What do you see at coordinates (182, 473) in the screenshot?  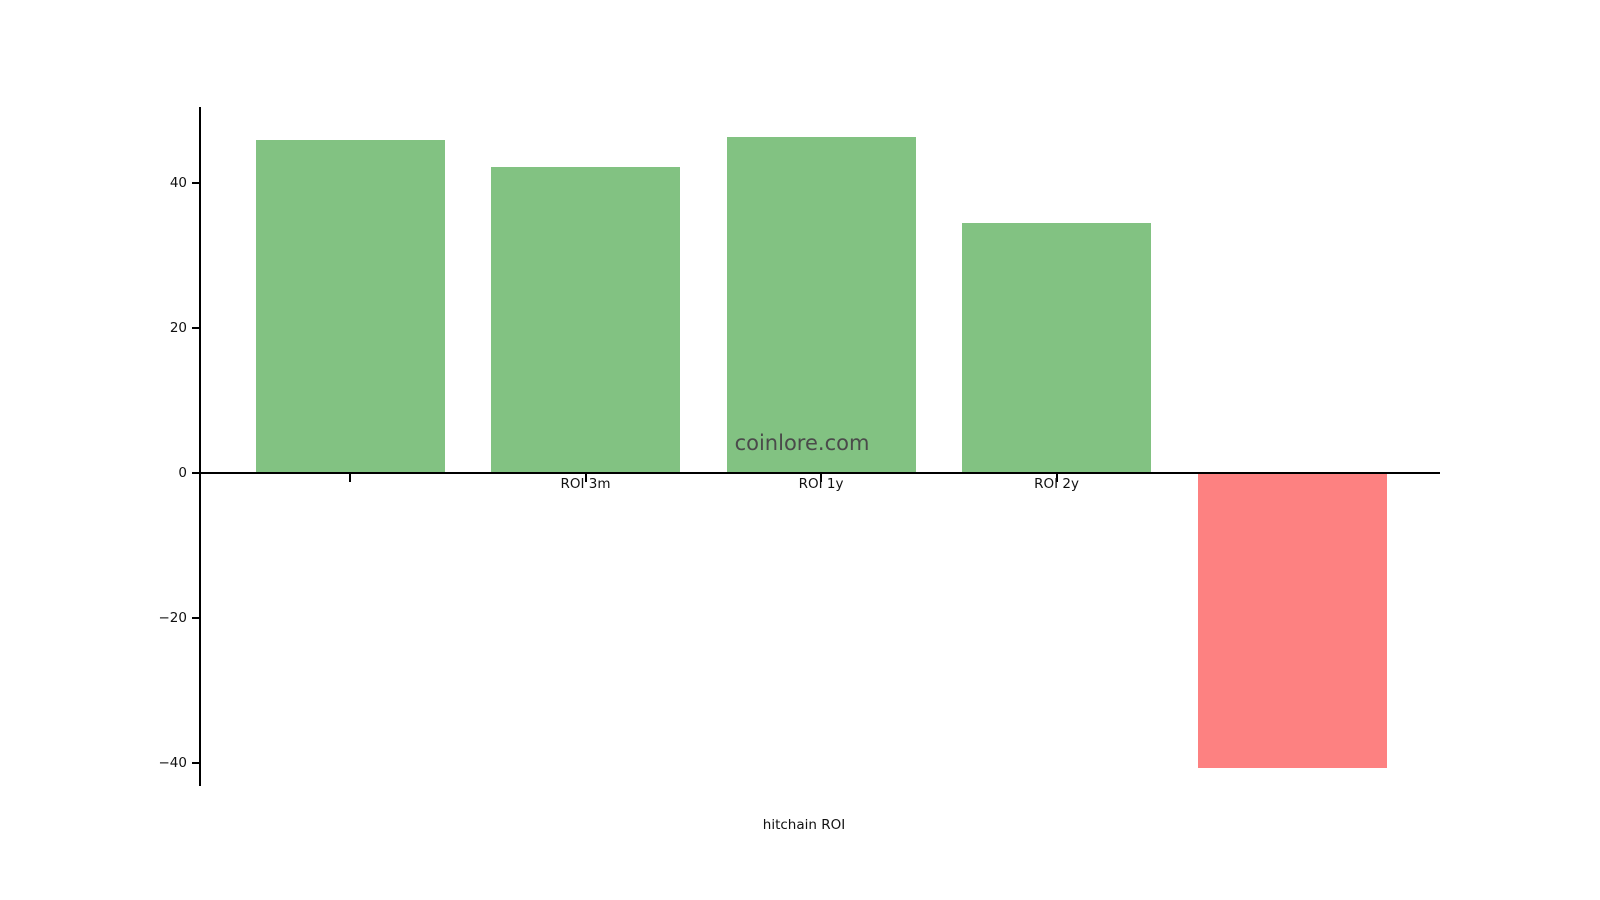 I see `y-tick-label: 0` at bounding box center [182, 473].